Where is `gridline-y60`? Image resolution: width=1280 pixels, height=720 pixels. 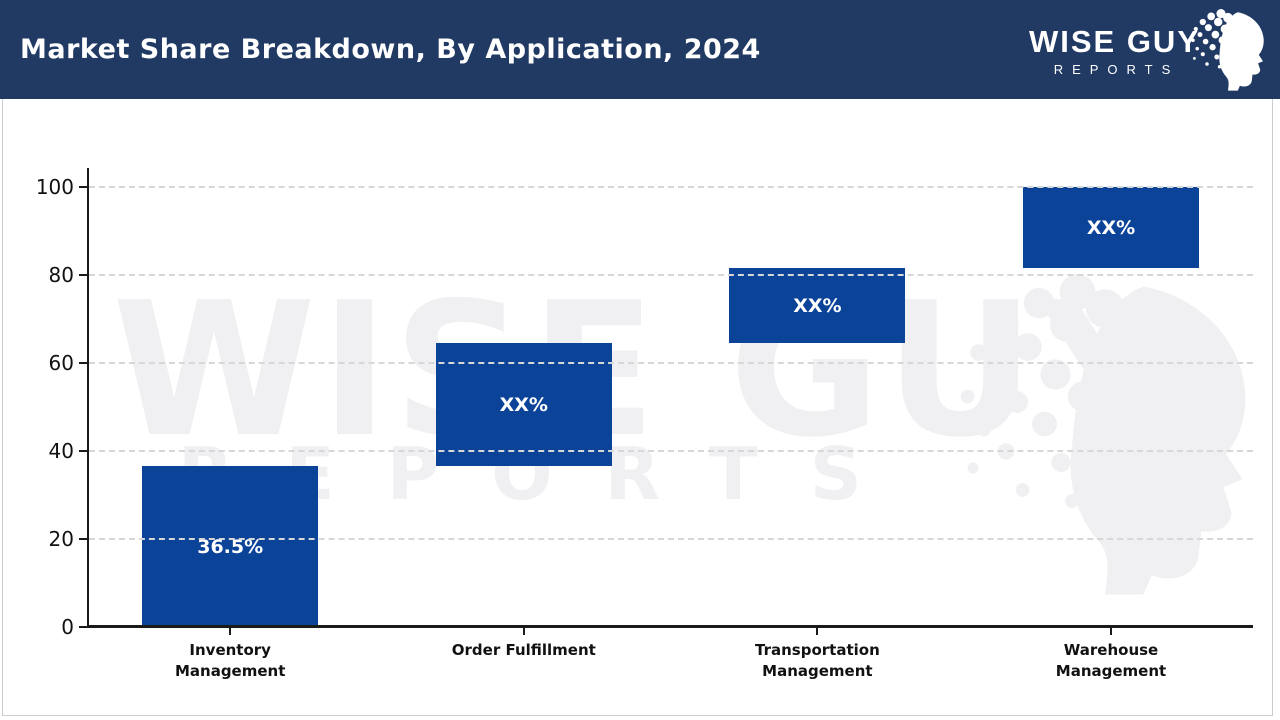 gridline-y60 is located at coordinates (671, 363).